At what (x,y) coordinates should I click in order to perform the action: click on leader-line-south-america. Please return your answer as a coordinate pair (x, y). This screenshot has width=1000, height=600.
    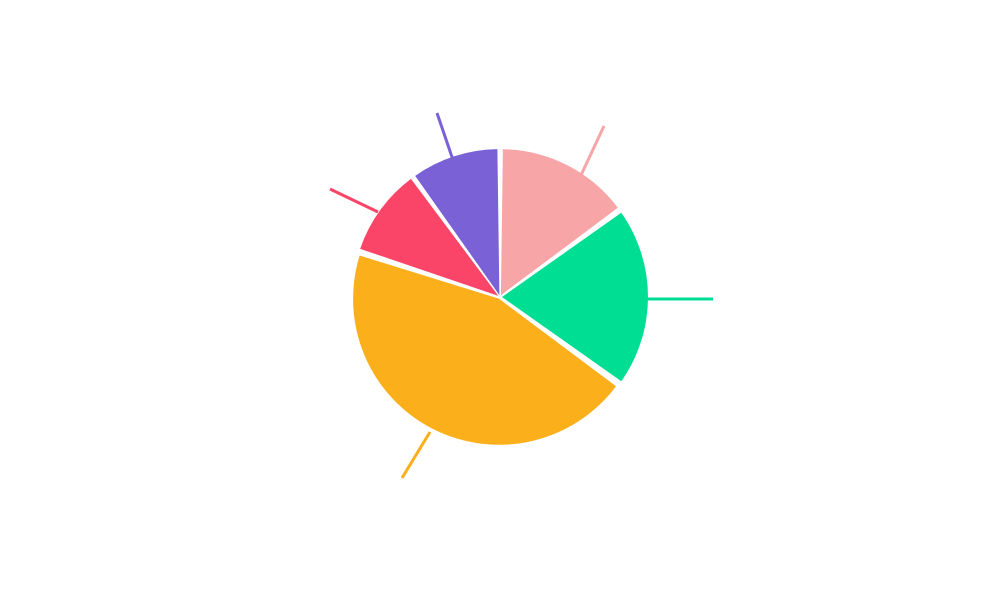
    Looking at the image, I should click on (445, 136).